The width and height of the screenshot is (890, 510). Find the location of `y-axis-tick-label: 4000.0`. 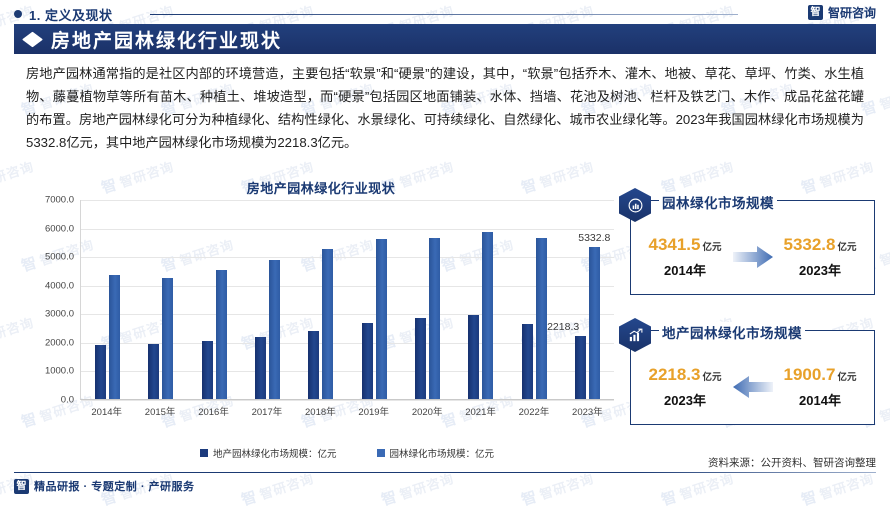

y-axis-tick-label: 4000.0 is located at coordinates (59, 286).